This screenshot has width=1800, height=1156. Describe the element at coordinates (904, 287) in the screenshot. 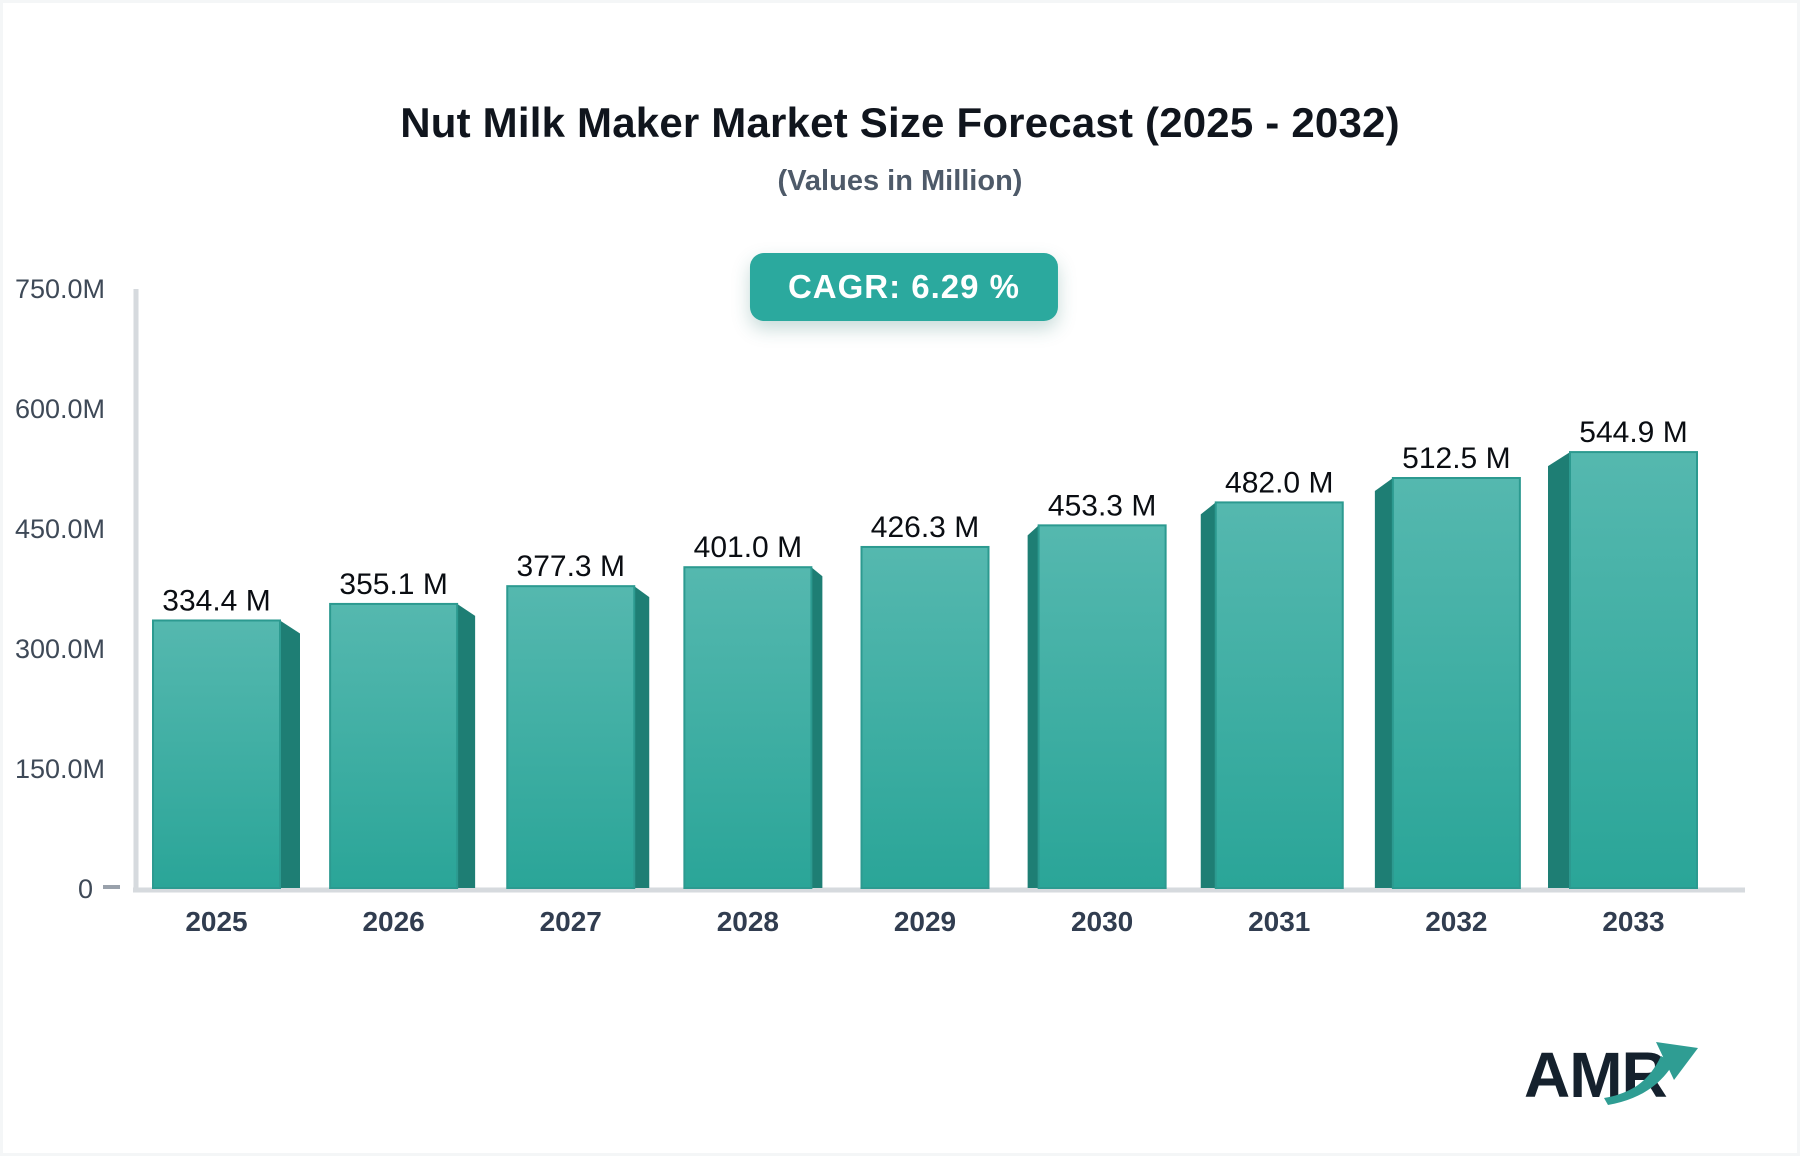

I see `cagr-badge: CAGR: 6.29 %` at that location.